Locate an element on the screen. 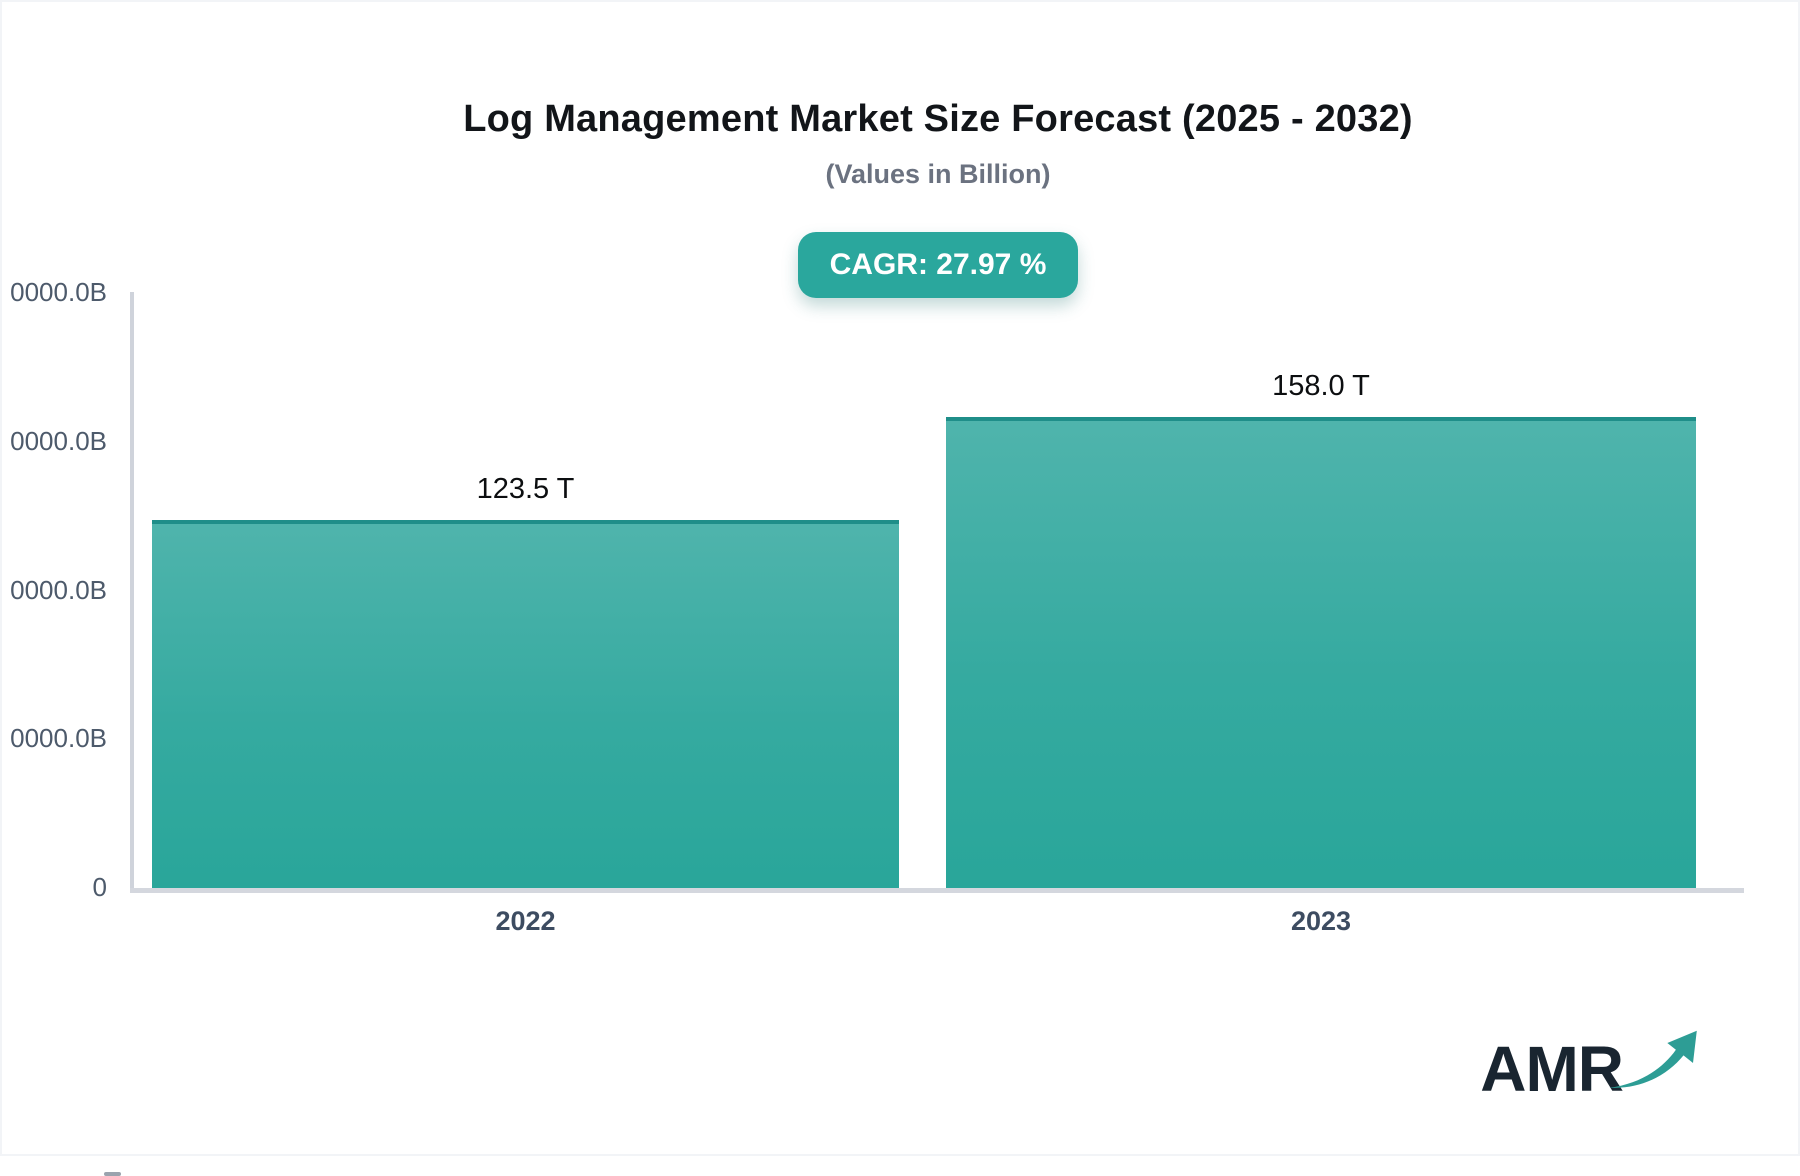  y-axis-line is located at coordinates (132, 592).